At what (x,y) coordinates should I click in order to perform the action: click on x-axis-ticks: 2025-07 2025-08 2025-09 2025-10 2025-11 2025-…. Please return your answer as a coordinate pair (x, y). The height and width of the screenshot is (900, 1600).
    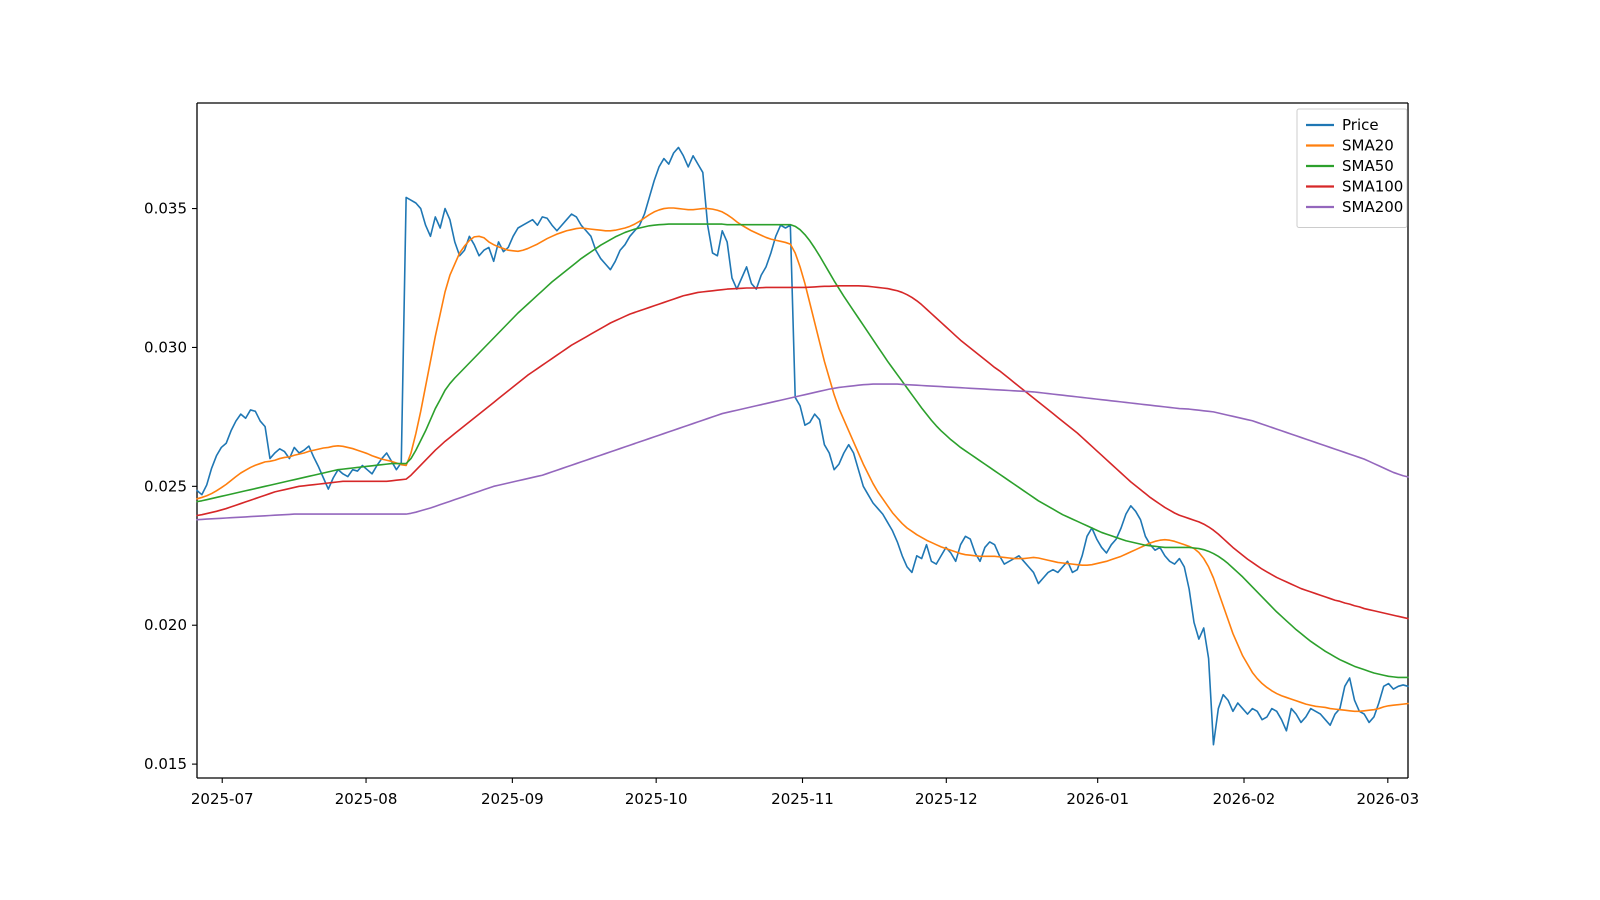
    Looking at the image, I should click on (805, 793).